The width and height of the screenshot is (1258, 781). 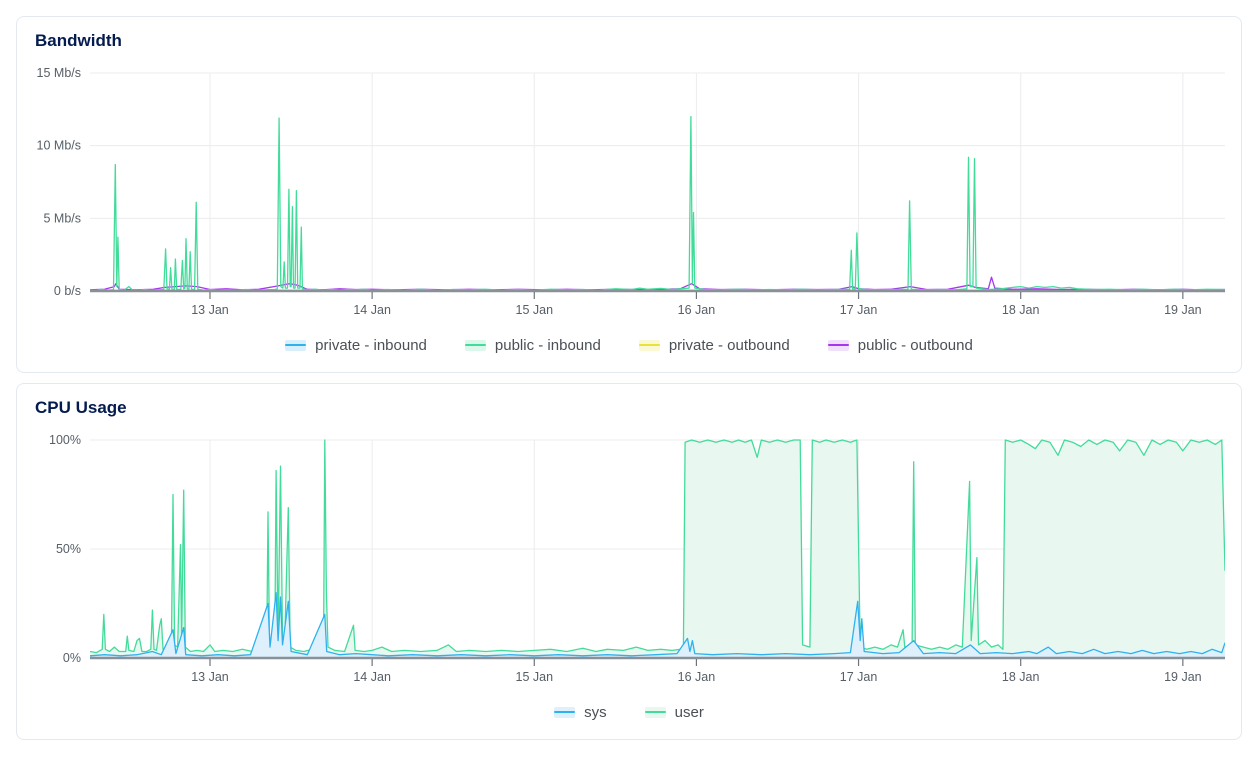 What do you see at coordinates (62, 218) in the screenshot?
I see `svg-text: 5 Mb/s` at bounding box center [62, 218].